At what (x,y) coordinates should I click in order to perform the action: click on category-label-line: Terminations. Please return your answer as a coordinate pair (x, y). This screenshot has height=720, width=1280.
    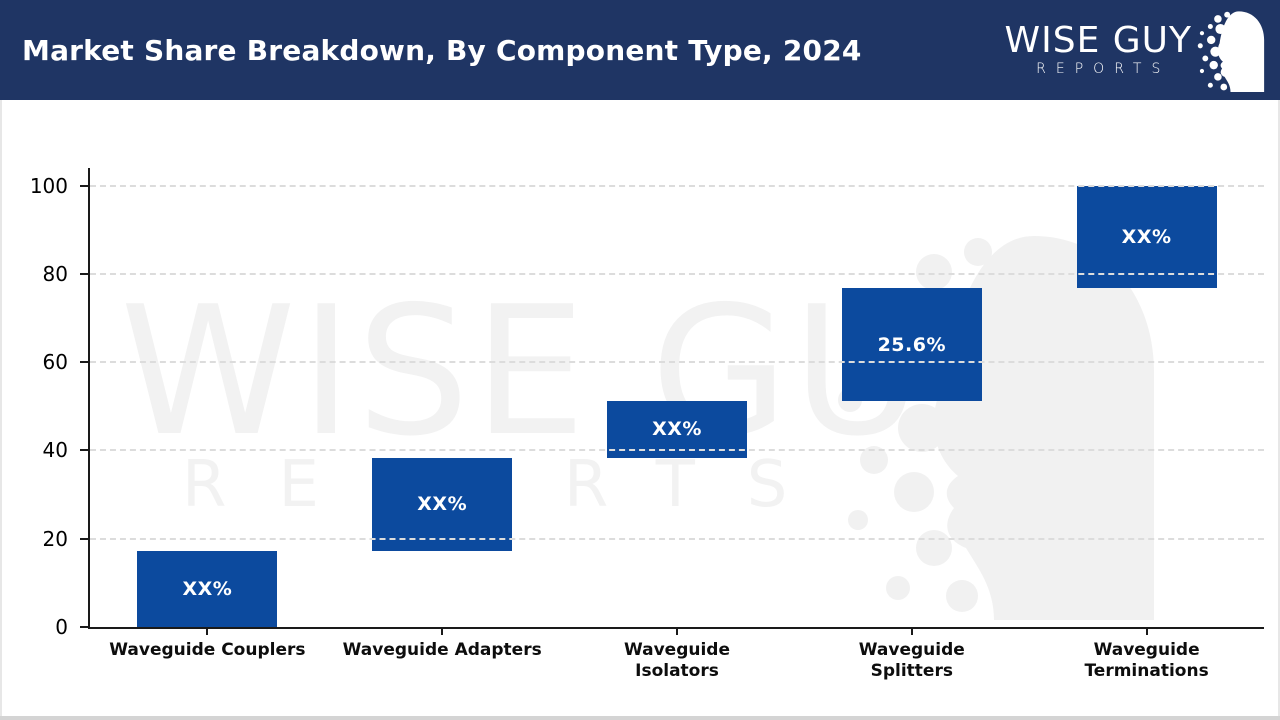
    Looking at the image, I should click on (1146, 671).